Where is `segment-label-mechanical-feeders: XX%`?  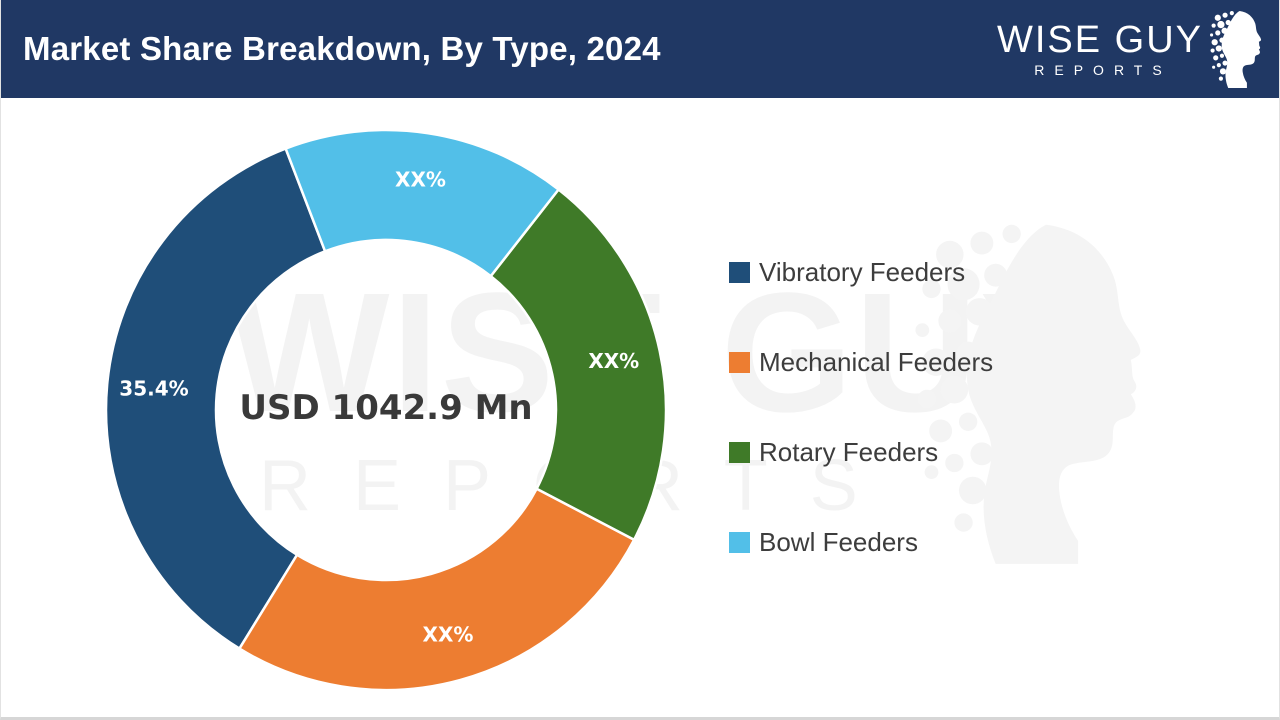 segment-label-mechanical-feeders: XX% is located at coordinates (448, 635).